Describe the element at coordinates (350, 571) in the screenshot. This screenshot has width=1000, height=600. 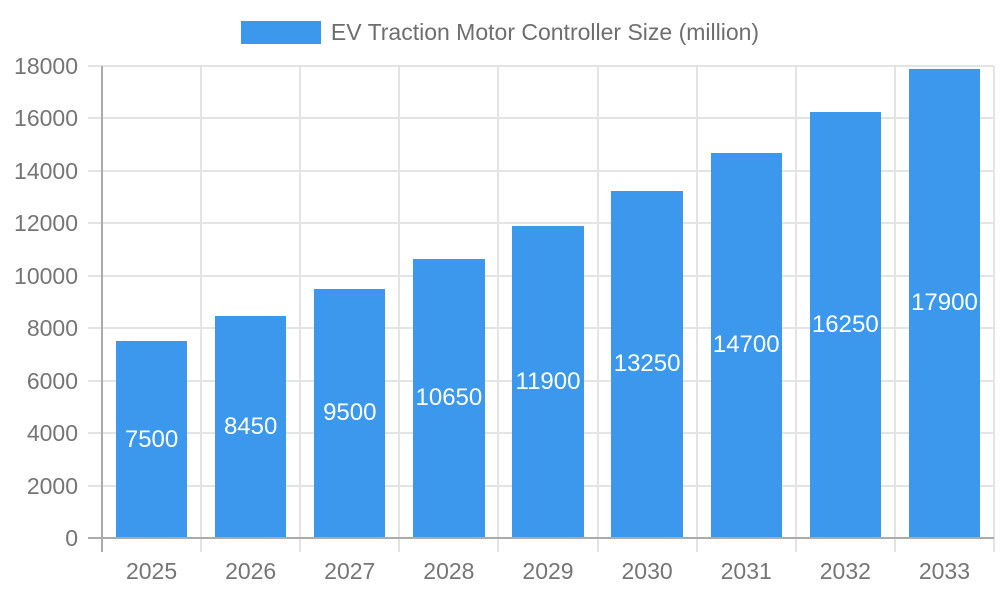
I see `x-tick-label: 2027` at that location.